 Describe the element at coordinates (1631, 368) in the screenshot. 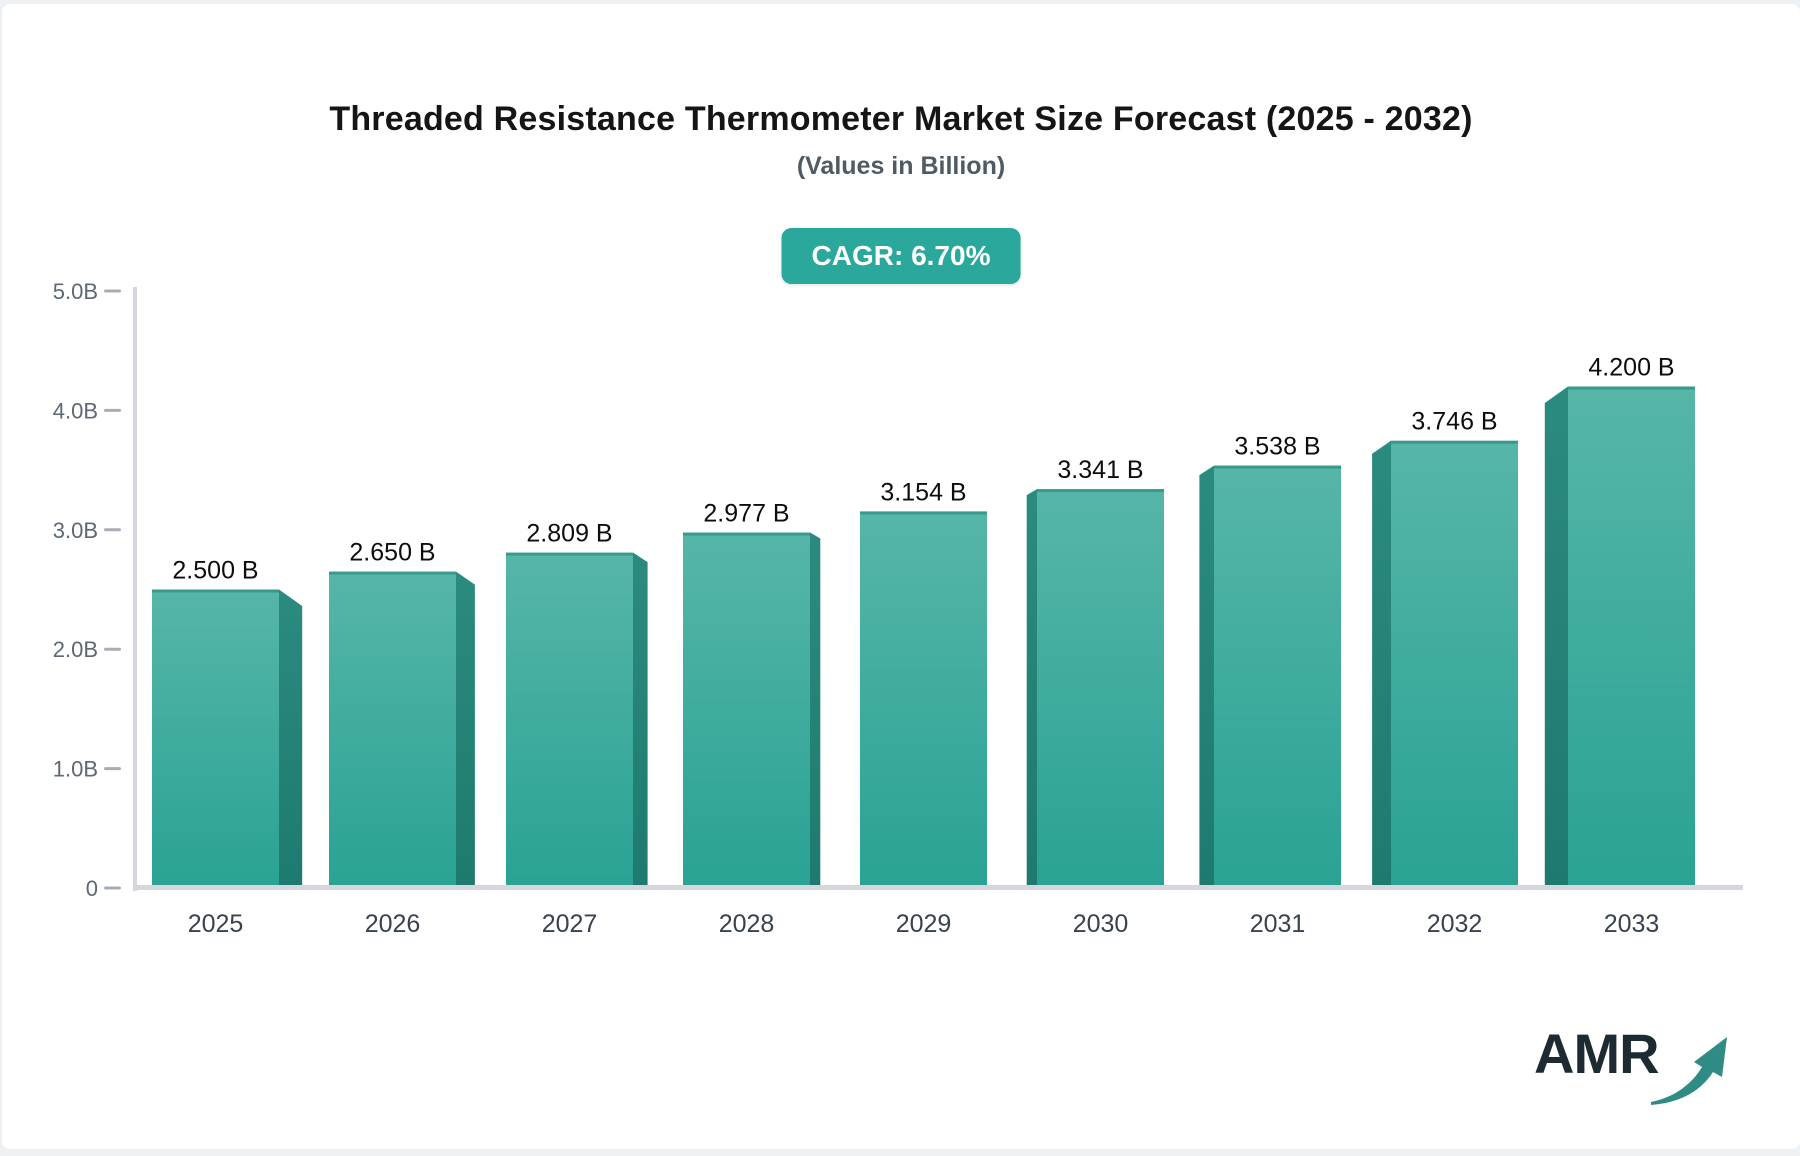

I see `bar-value-label: 4.200 B` at that location.